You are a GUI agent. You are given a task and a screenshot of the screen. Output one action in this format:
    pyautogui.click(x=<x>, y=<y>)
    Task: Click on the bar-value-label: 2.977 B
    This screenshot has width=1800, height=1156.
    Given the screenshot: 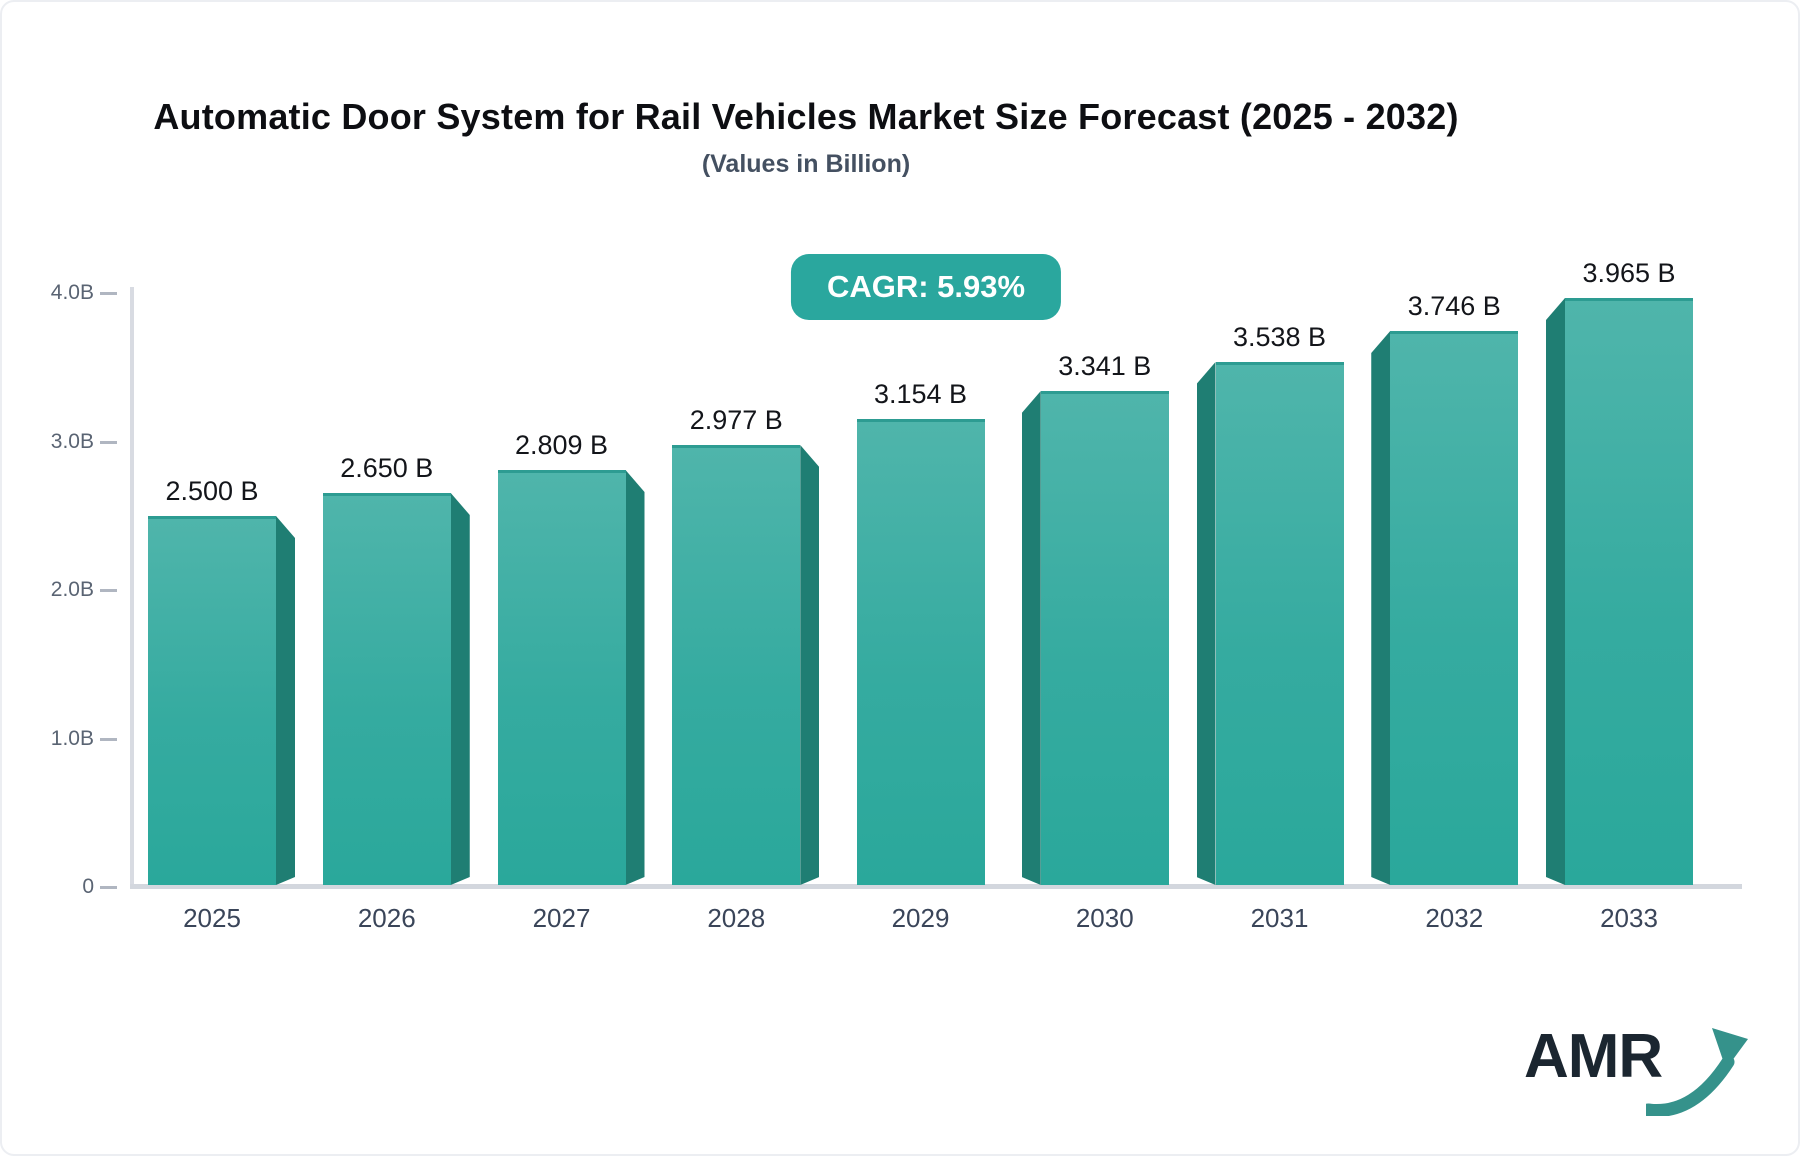 What is the action you would take?
    pyautogui.click(x=736, y=420)
    